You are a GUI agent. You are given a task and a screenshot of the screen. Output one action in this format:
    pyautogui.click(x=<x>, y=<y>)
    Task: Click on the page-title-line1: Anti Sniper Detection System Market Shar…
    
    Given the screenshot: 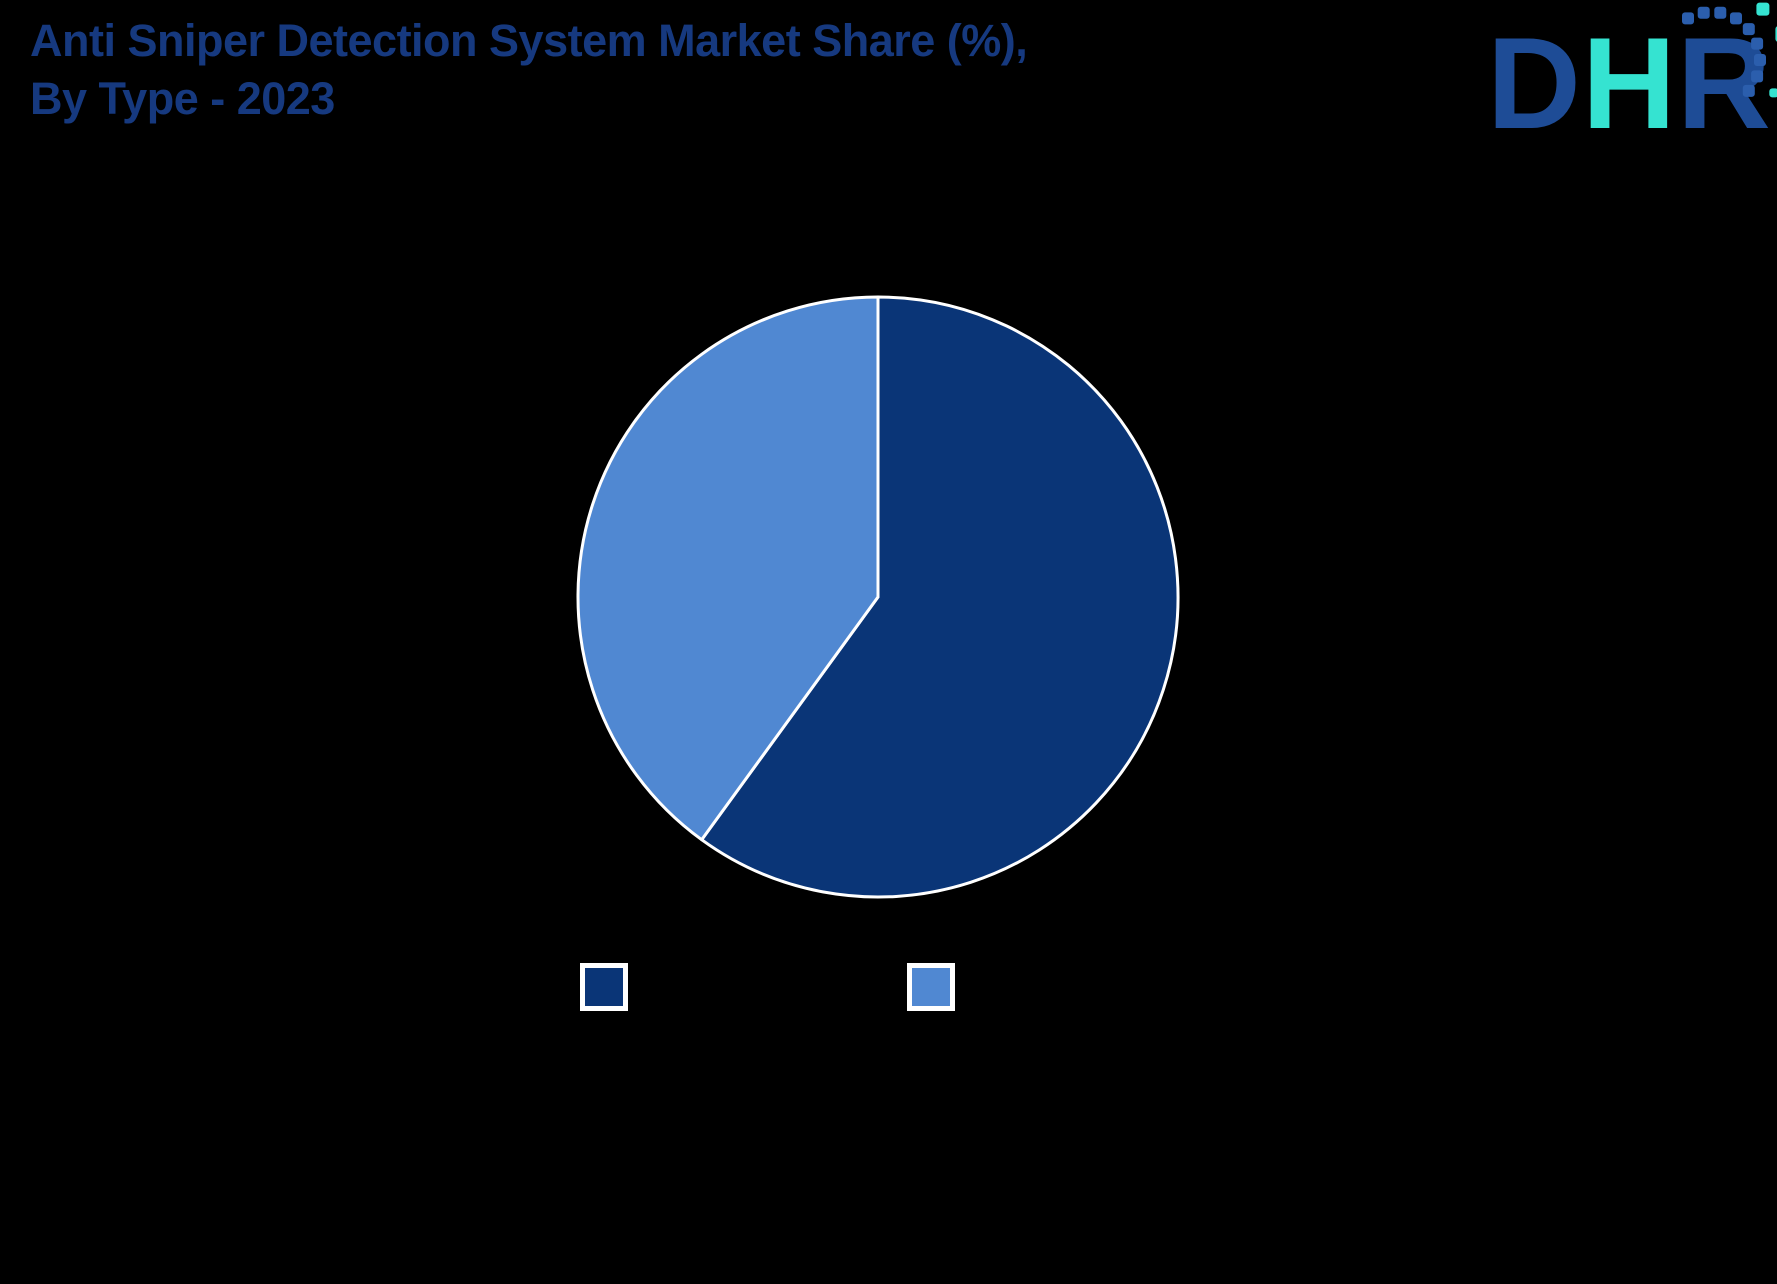 What is the action you would take?
    pyautogui.click(x=529, y=40)
    